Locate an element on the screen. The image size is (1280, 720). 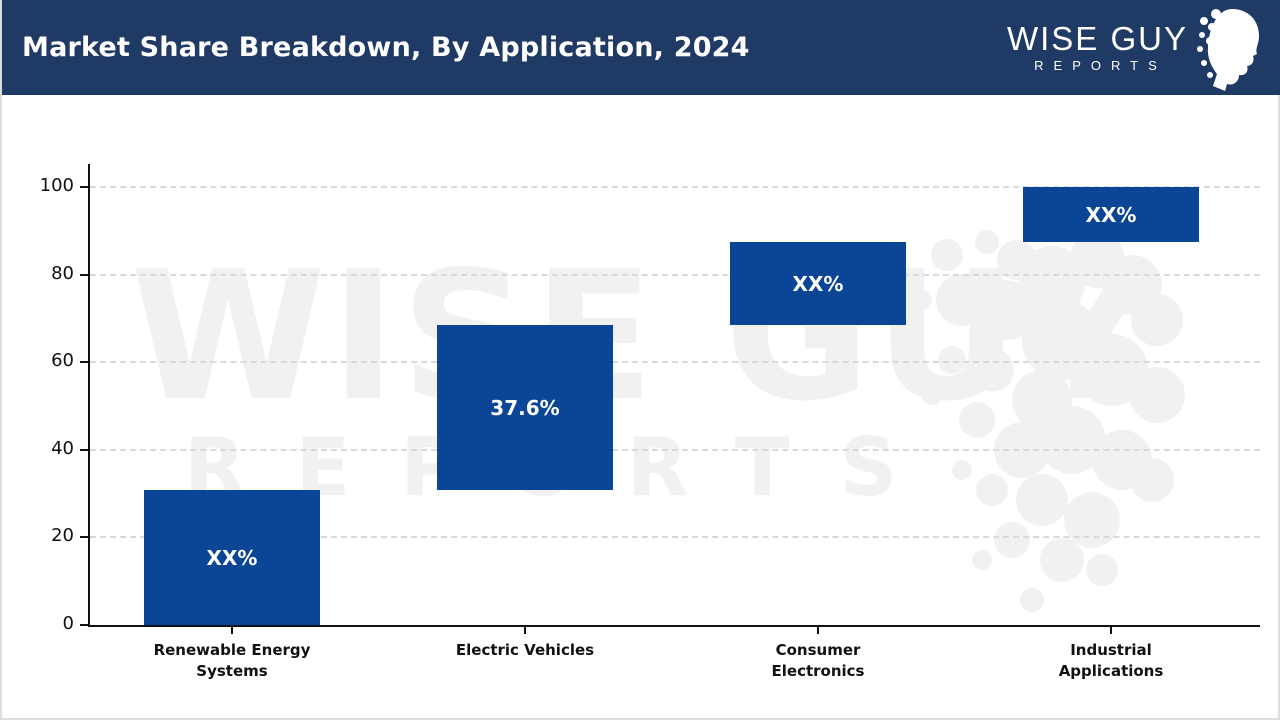
category-label-1: Renewable Energy Systems is located at coordinates (232, 660).